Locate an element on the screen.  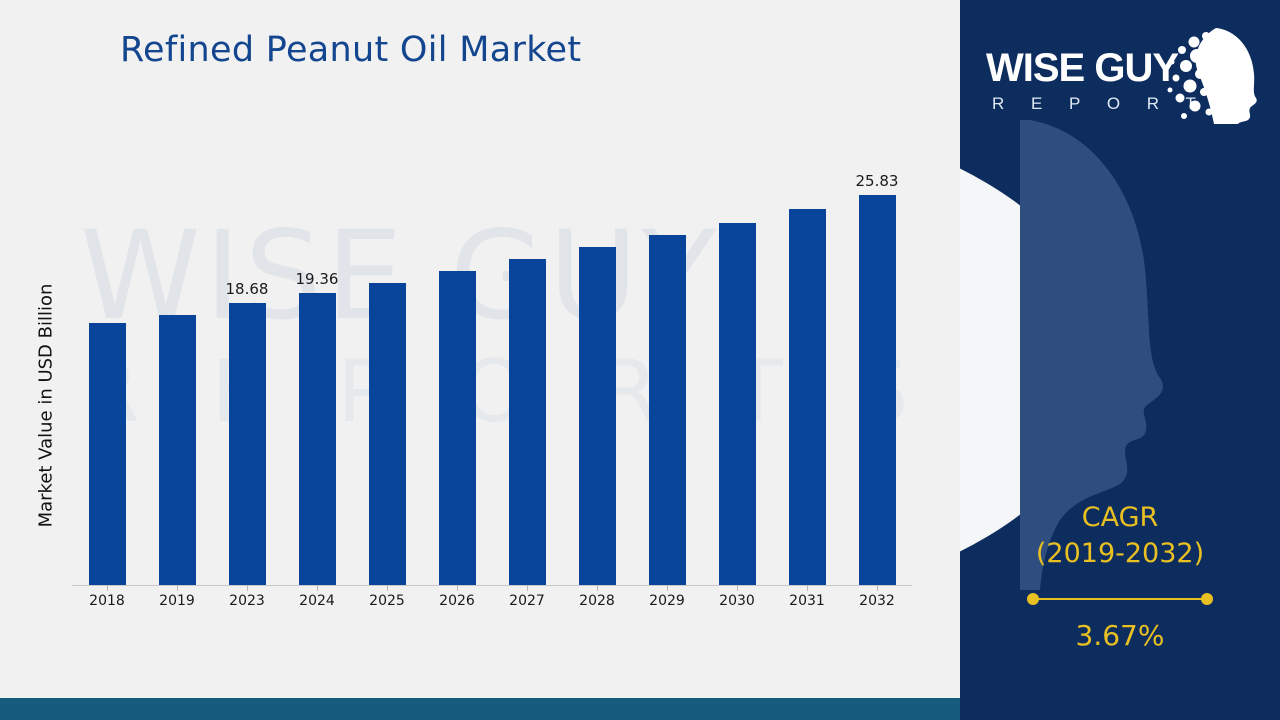
page-title: Refined Peanut Oil Market is located at coordinates (351, 50).